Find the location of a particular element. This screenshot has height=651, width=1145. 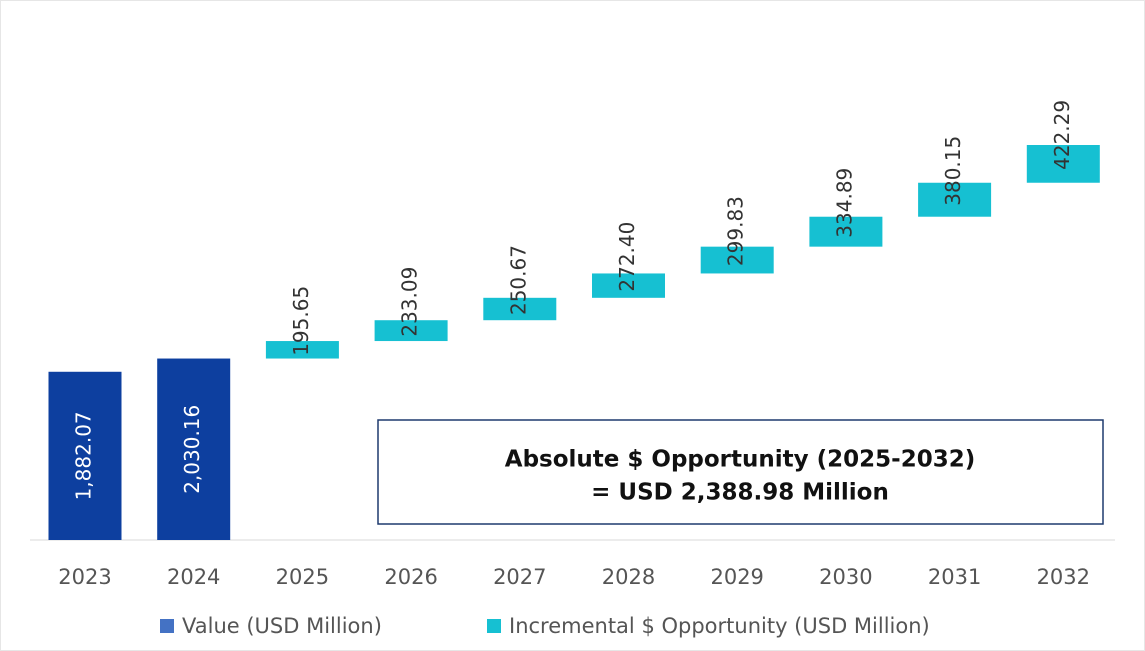

annotation-line: Absolute $ Opportunity (2025-2032) is located at coordinates (740, 460).